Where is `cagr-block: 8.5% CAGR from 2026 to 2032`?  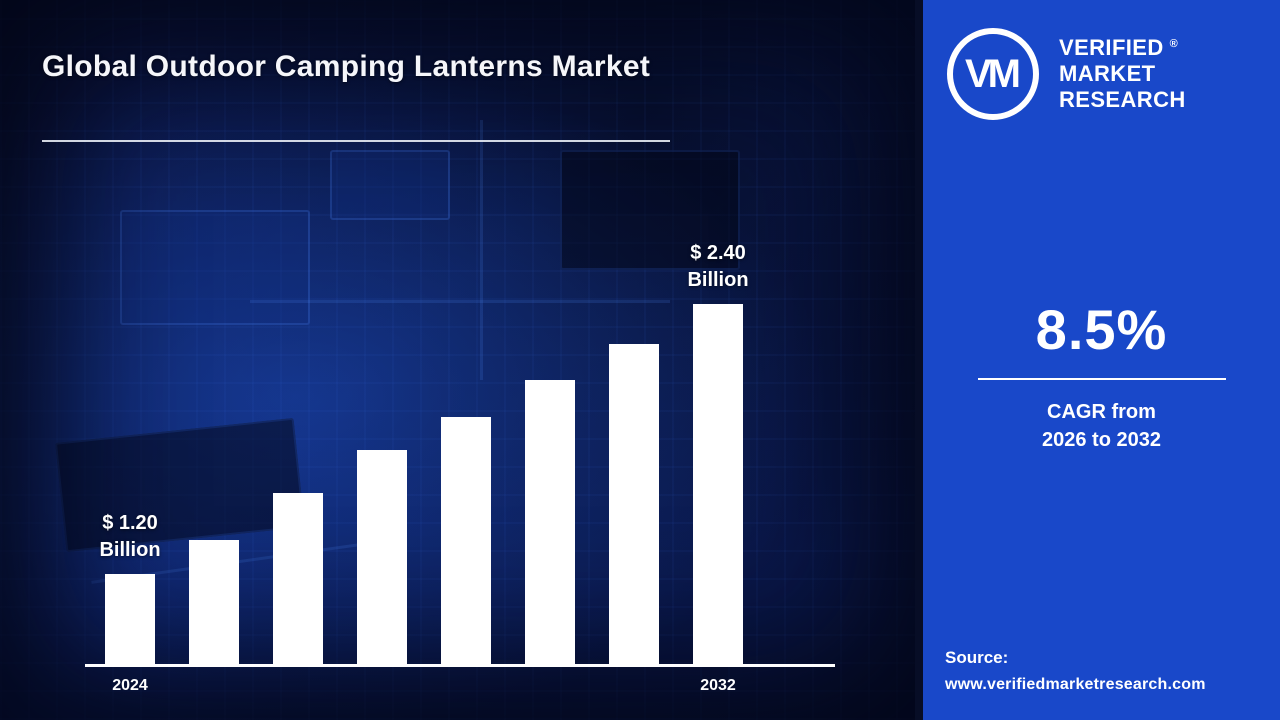 cagr-block: 8.5% CAGR from 2026 to 2032 is located at coordinates (1101, 375).